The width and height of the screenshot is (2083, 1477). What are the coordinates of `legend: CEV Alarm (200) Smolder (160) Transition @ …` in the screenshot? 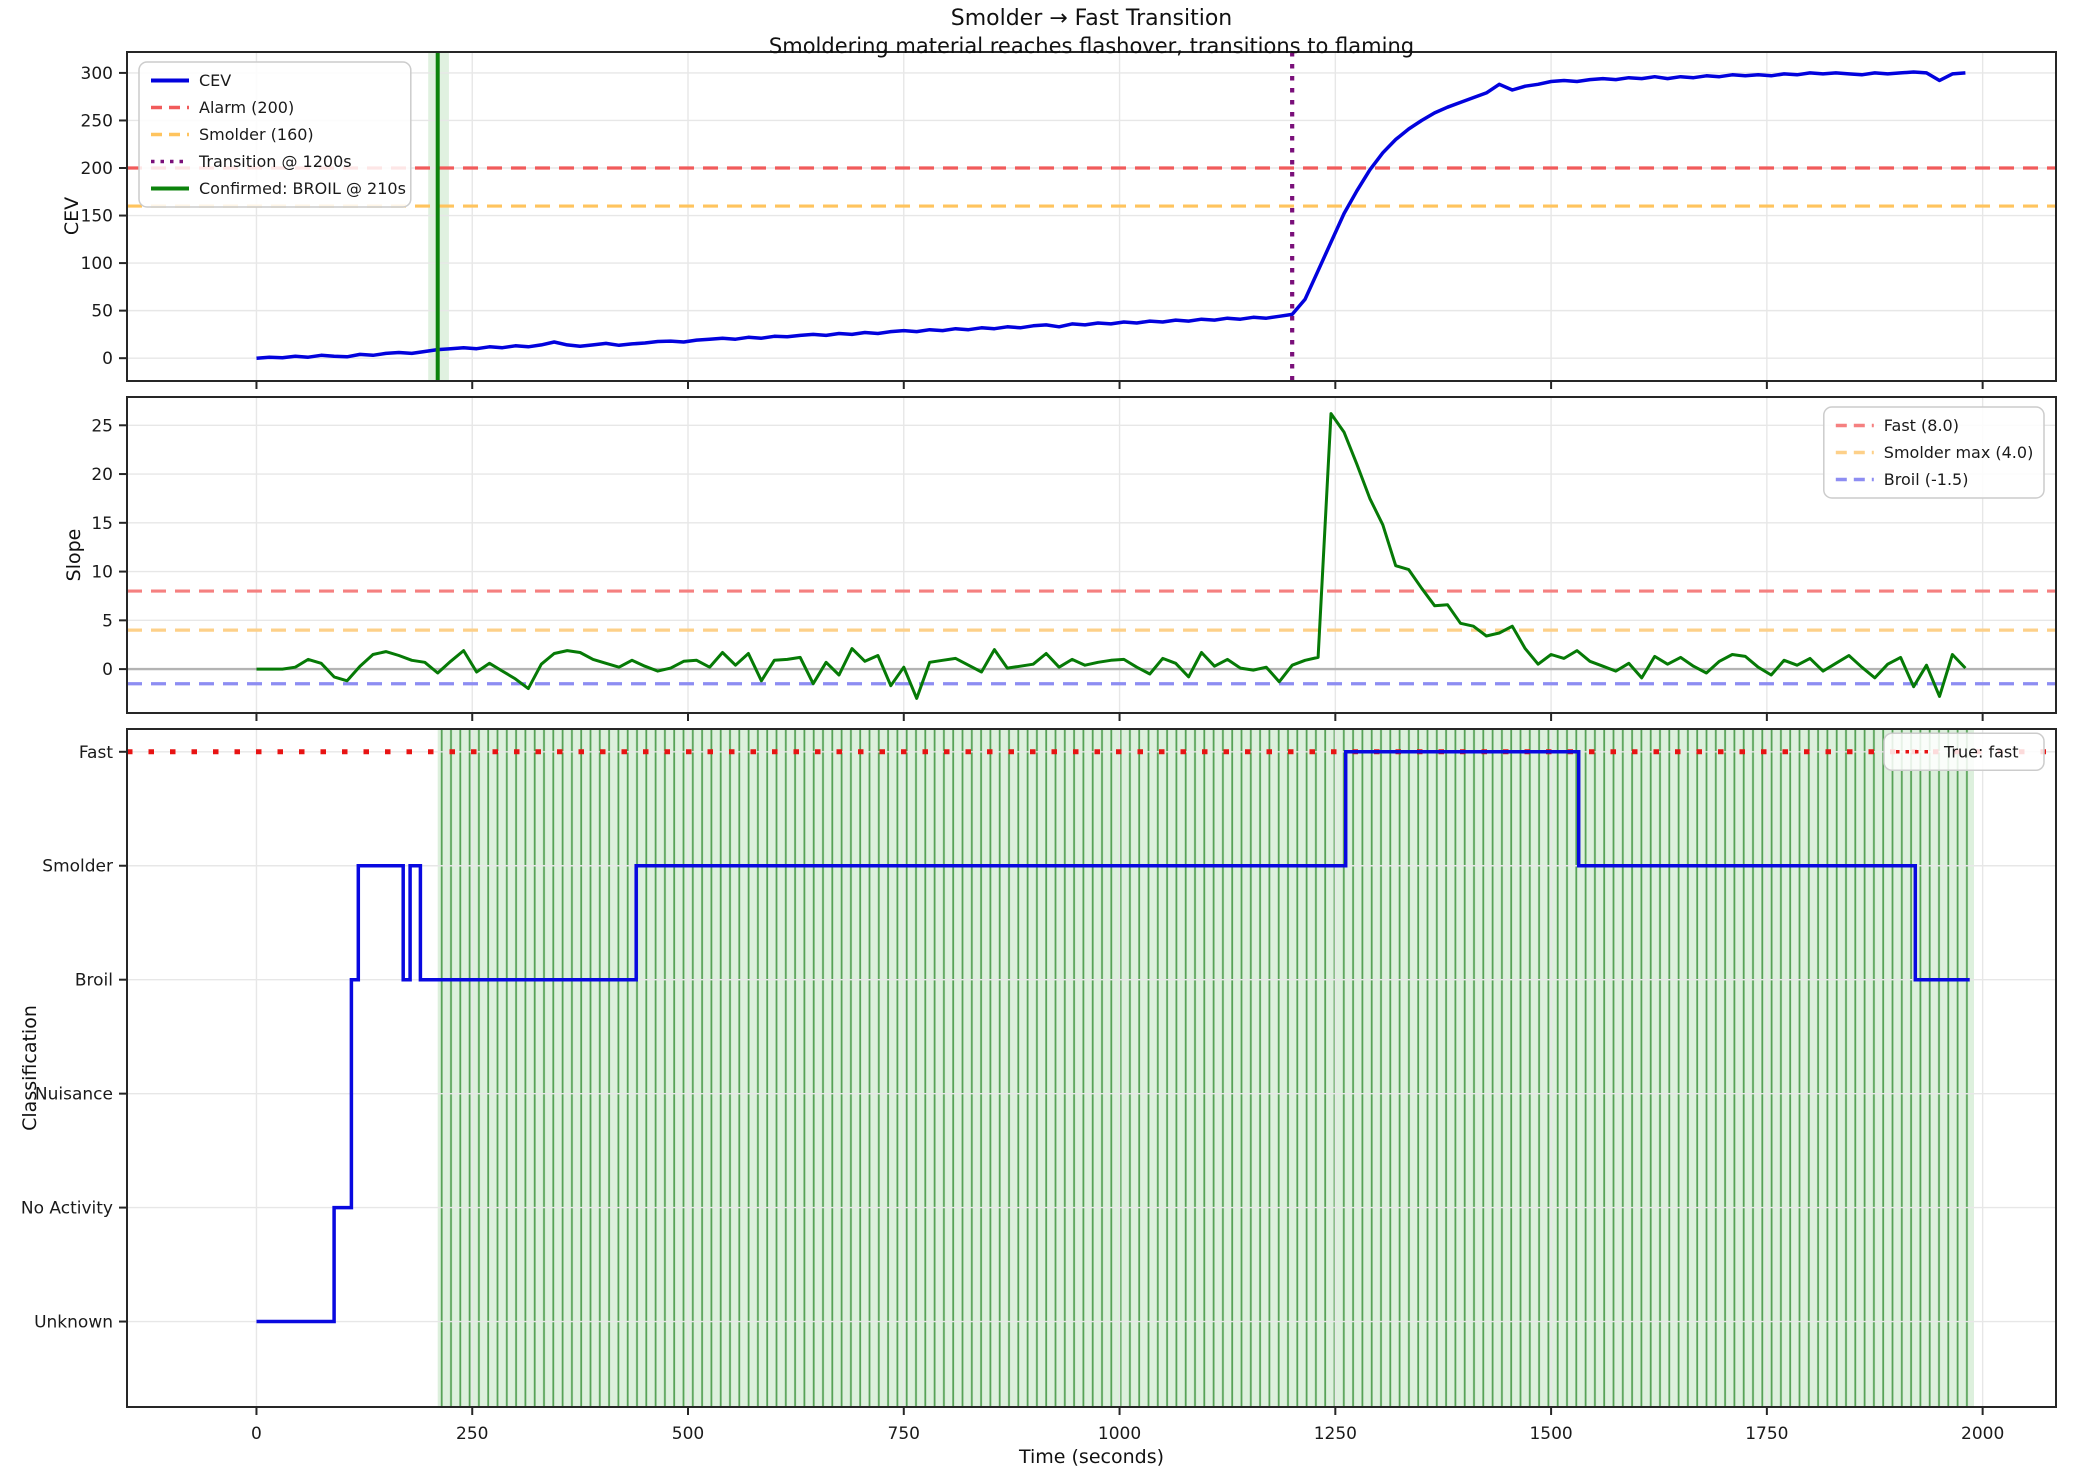 It's located at (275, 134).